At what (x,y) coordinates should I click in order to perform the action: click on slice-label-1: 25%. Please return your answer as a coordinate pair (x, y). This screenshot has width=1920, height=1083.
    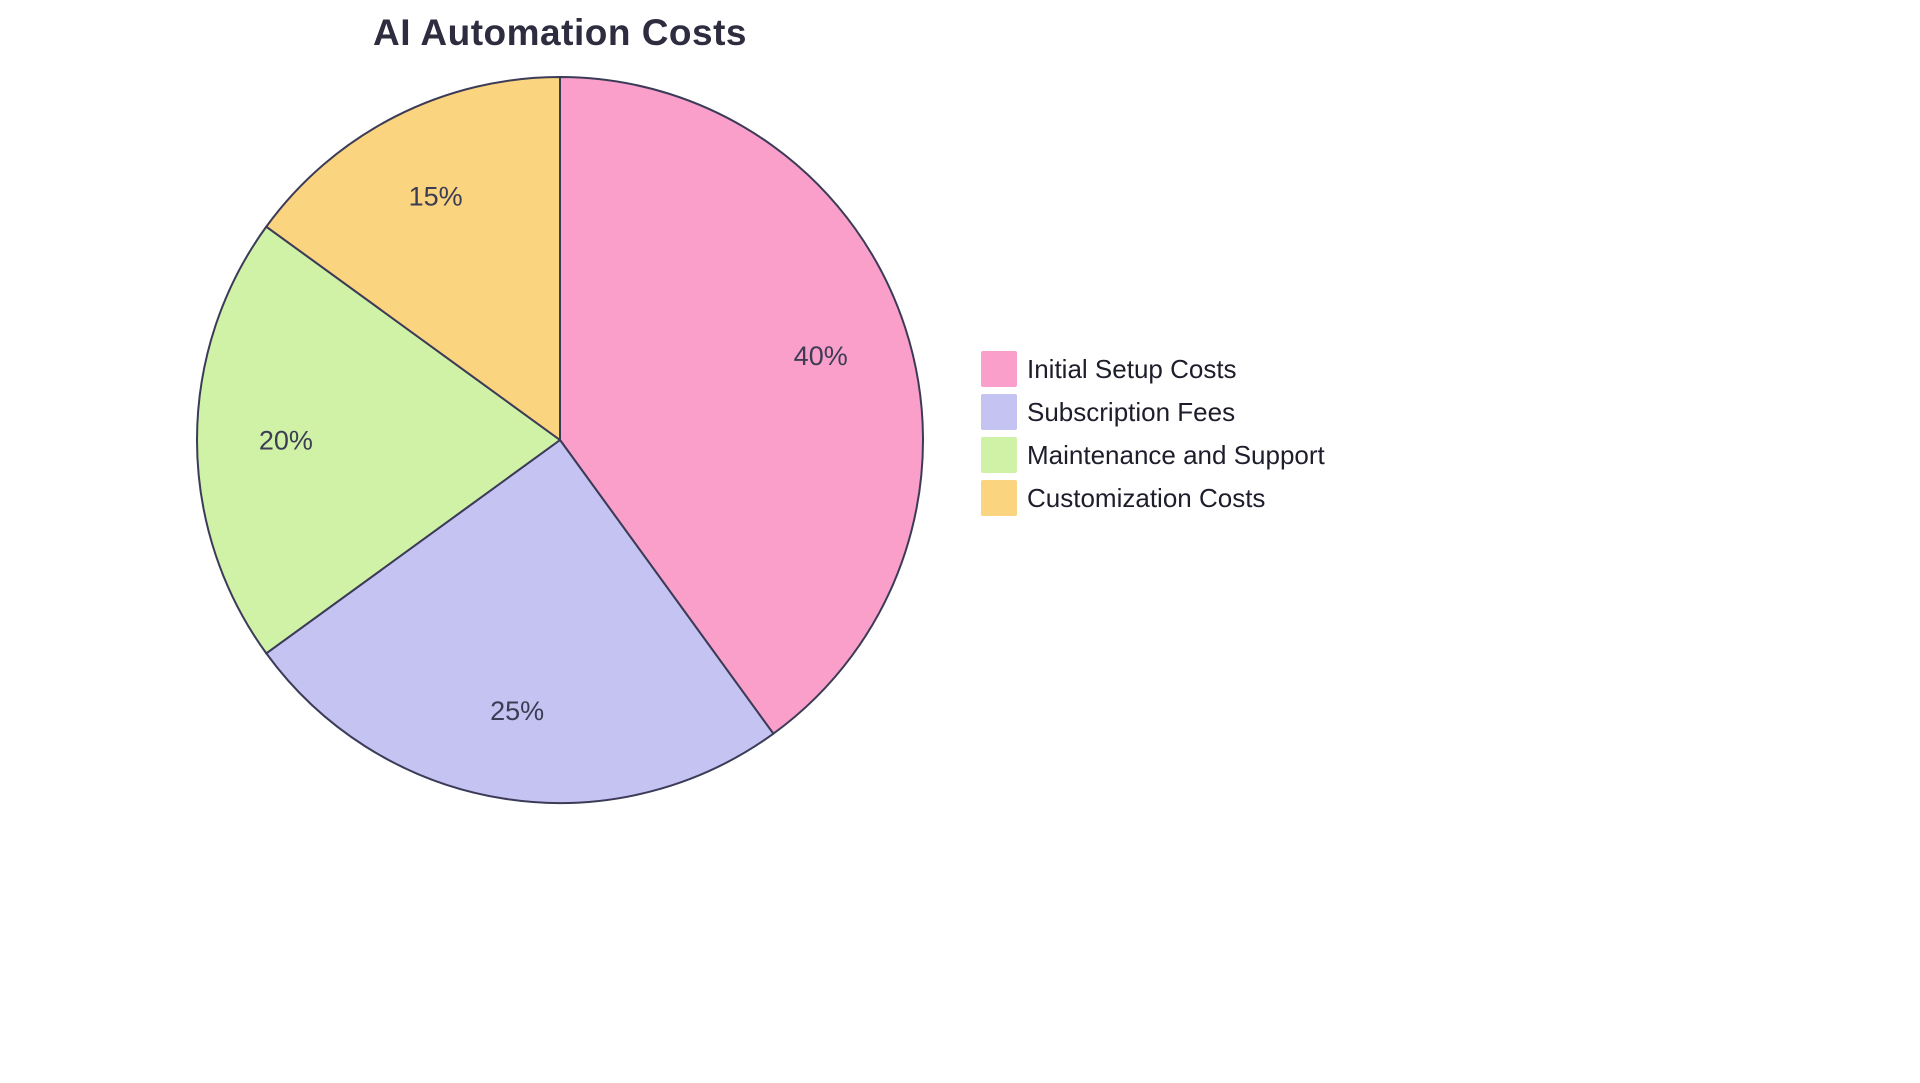
    Looking at the image, I should click on (517, 711).